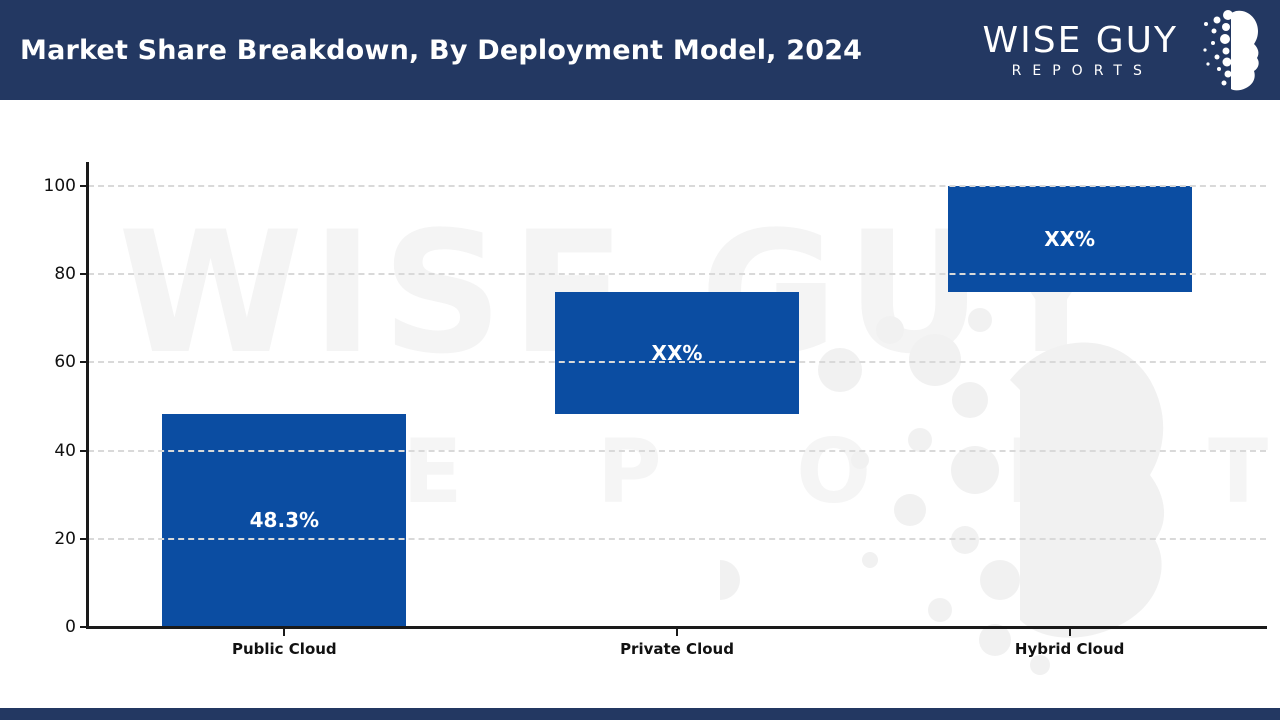  What do you see at coordinates (677, 274) in the screenshot?
I see `gridline-y80` at bounding box center [677, 274].